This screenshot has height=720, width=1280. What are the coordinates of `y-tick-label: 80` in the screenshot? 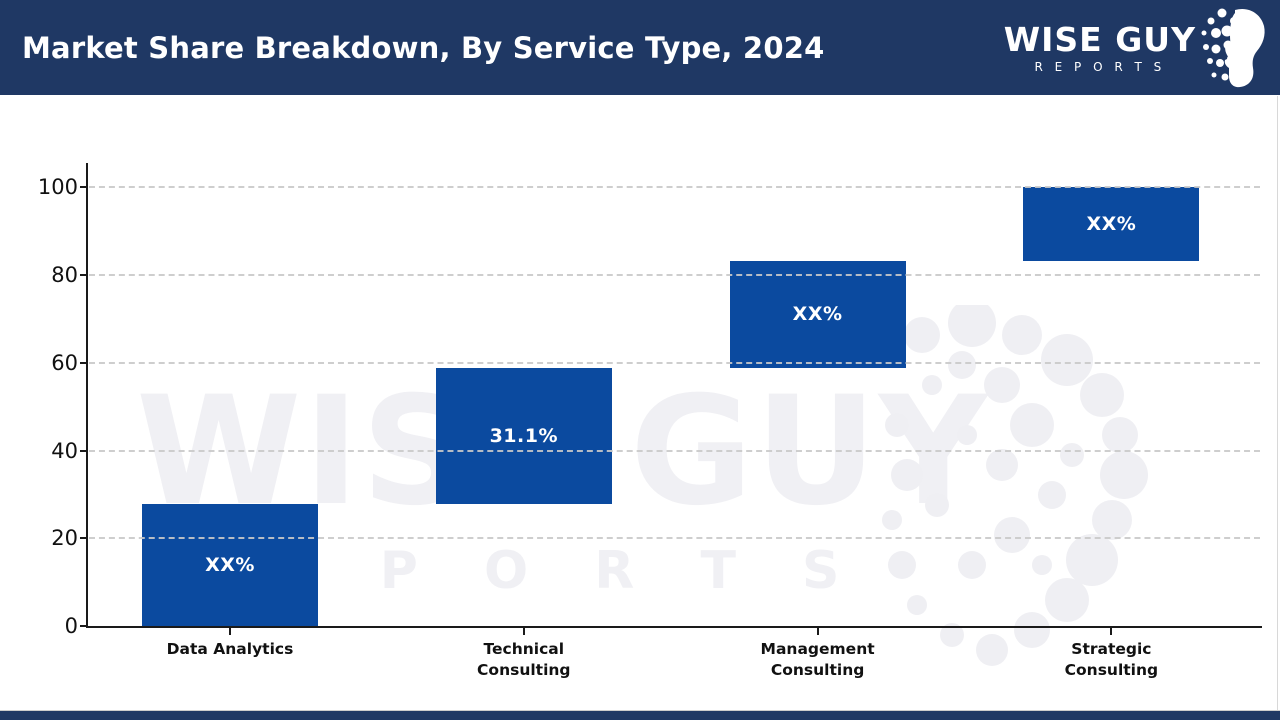 It's located at (64, 275).